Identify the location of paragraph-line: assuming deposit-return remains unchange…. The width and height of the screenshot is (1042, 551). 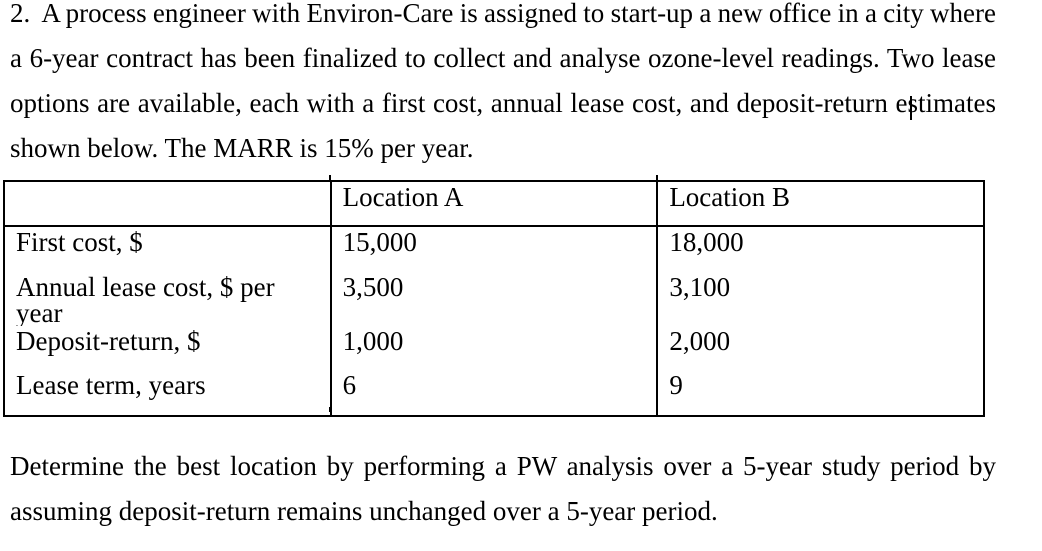
(364, 511).